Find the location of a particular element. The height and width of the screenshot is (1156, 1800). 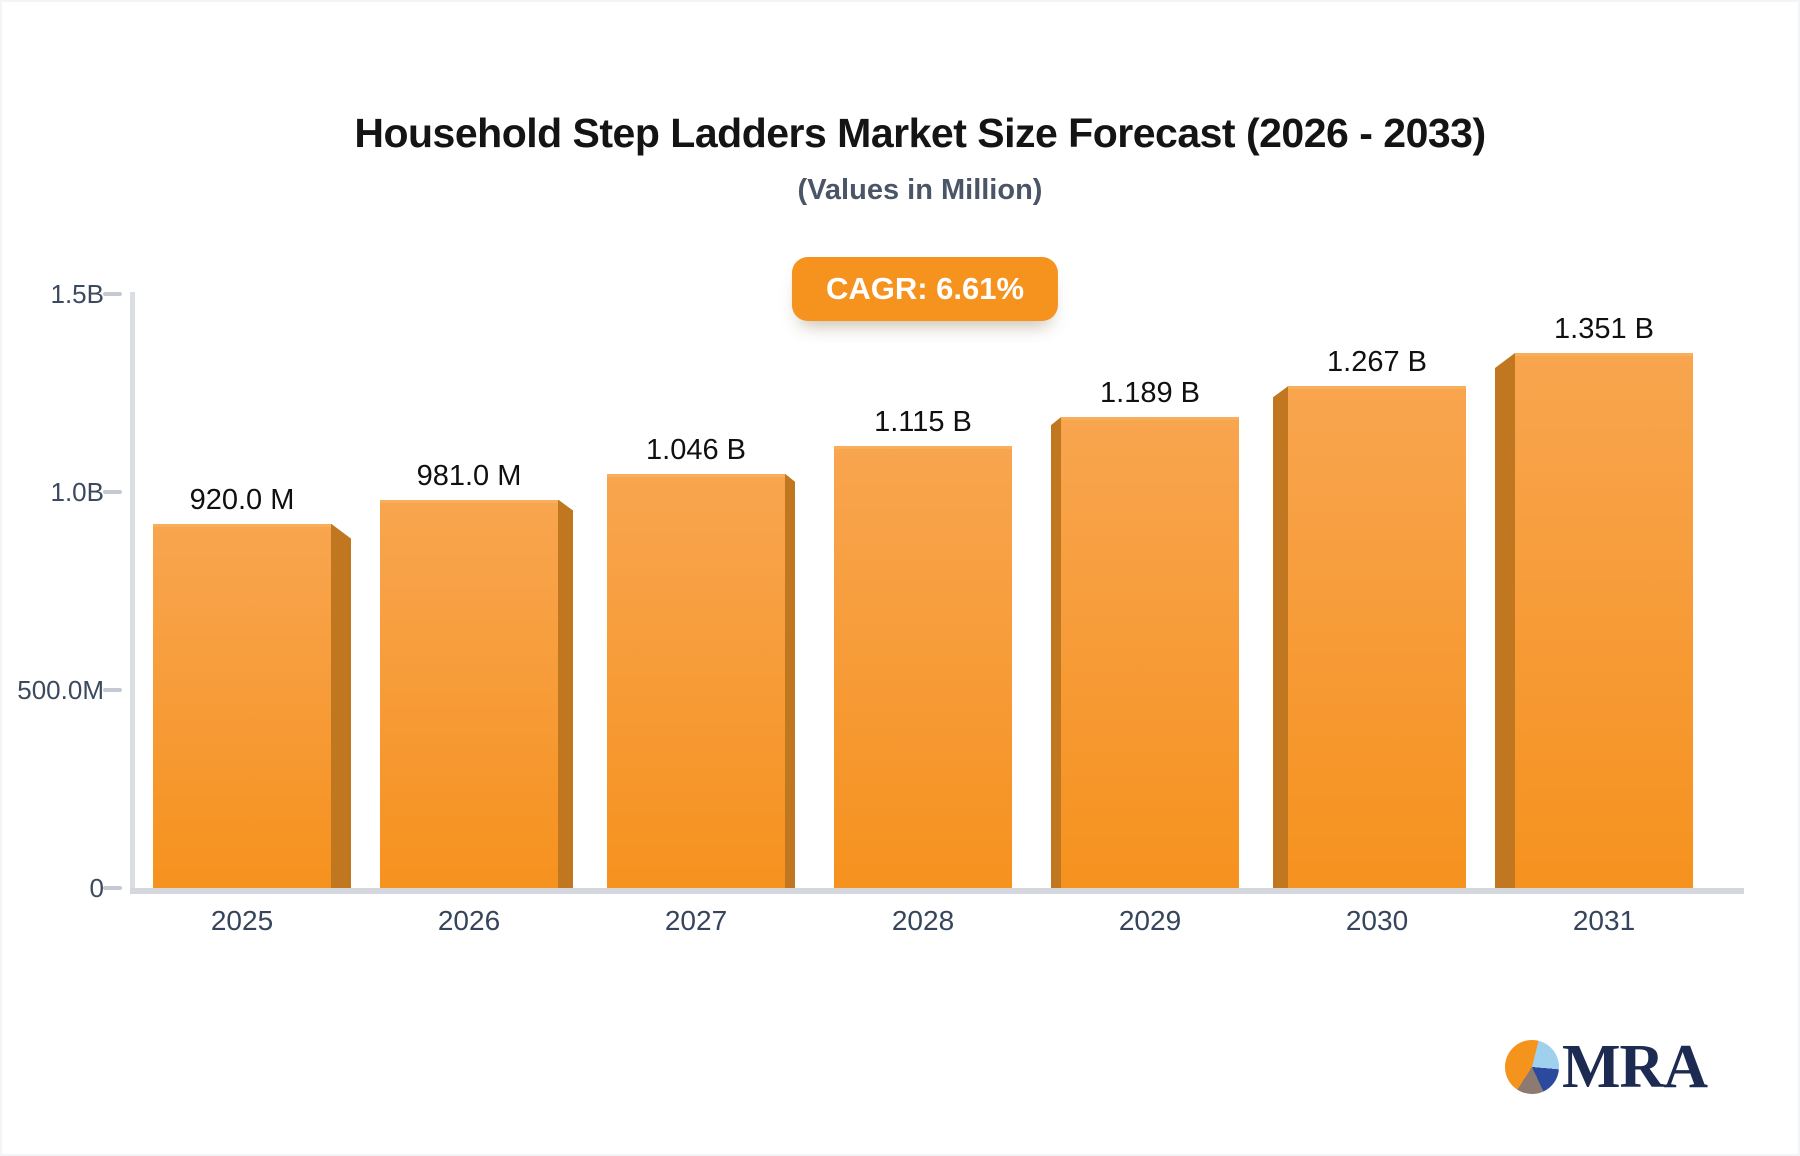

chart-subtitle: (Values in Million) is located at coordinates (920, 190).